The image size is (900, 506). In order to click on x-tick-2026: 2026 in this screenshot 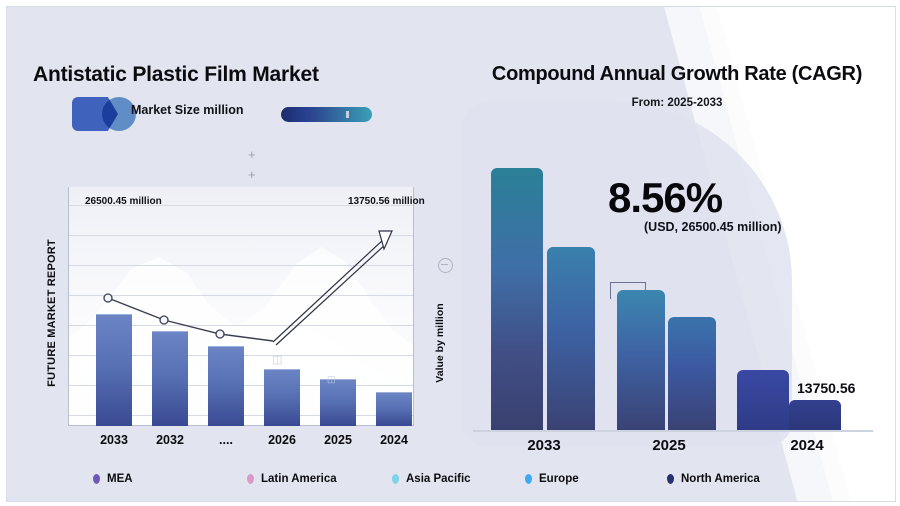, I will do `click(282, 440)`.